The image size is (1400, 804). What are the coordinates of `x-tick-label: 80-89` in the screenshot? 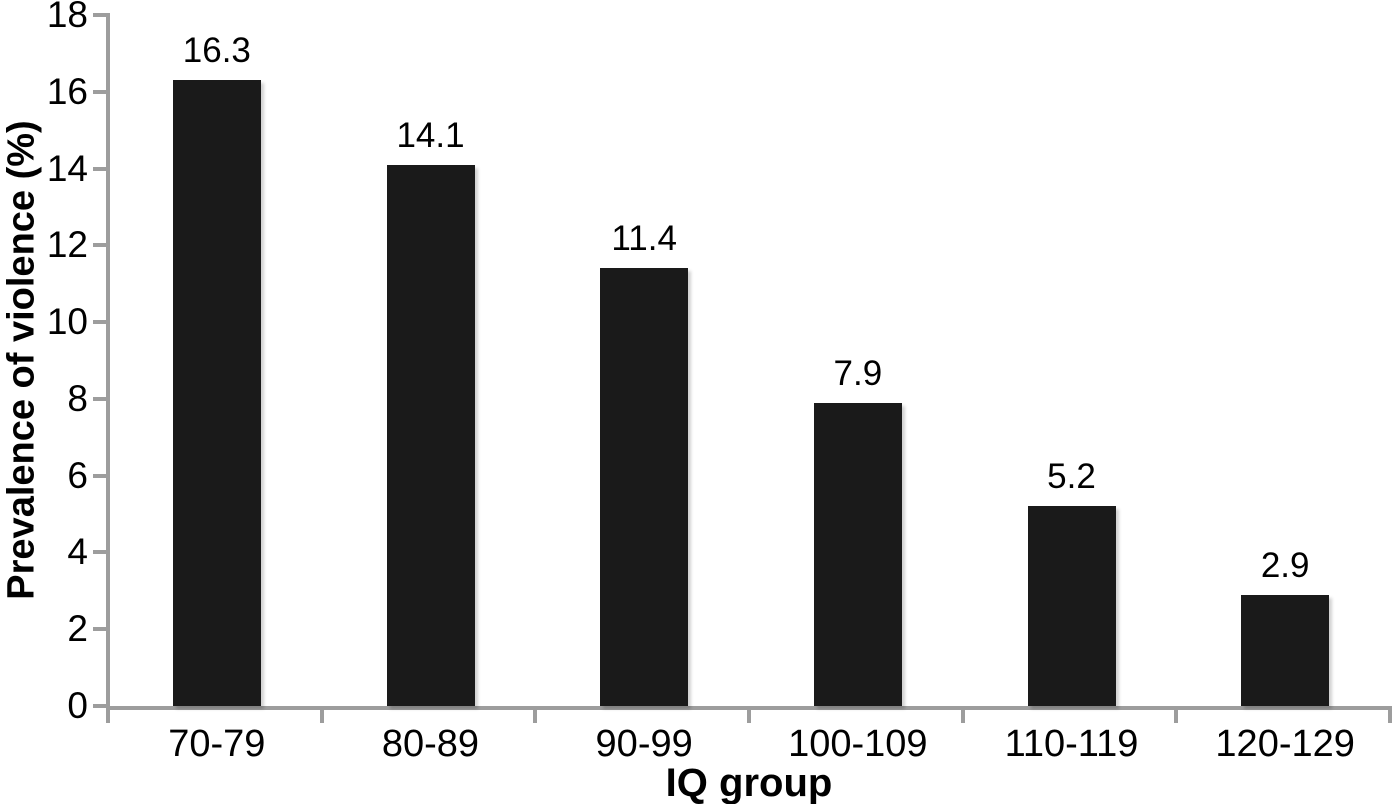 It's located at (430, 744).